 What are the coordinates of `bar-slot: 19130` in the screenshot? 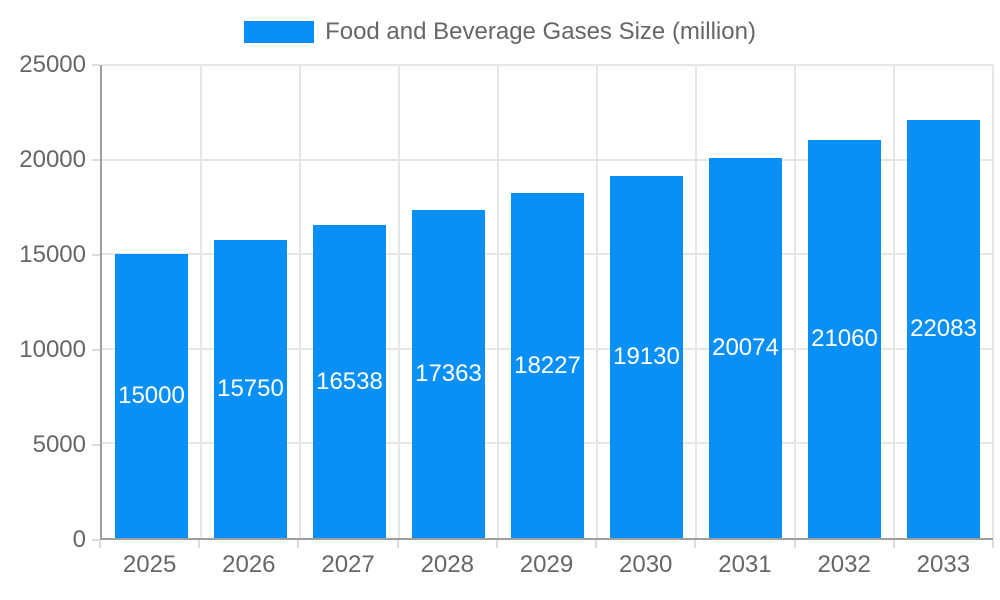 It's located at (646, 301).